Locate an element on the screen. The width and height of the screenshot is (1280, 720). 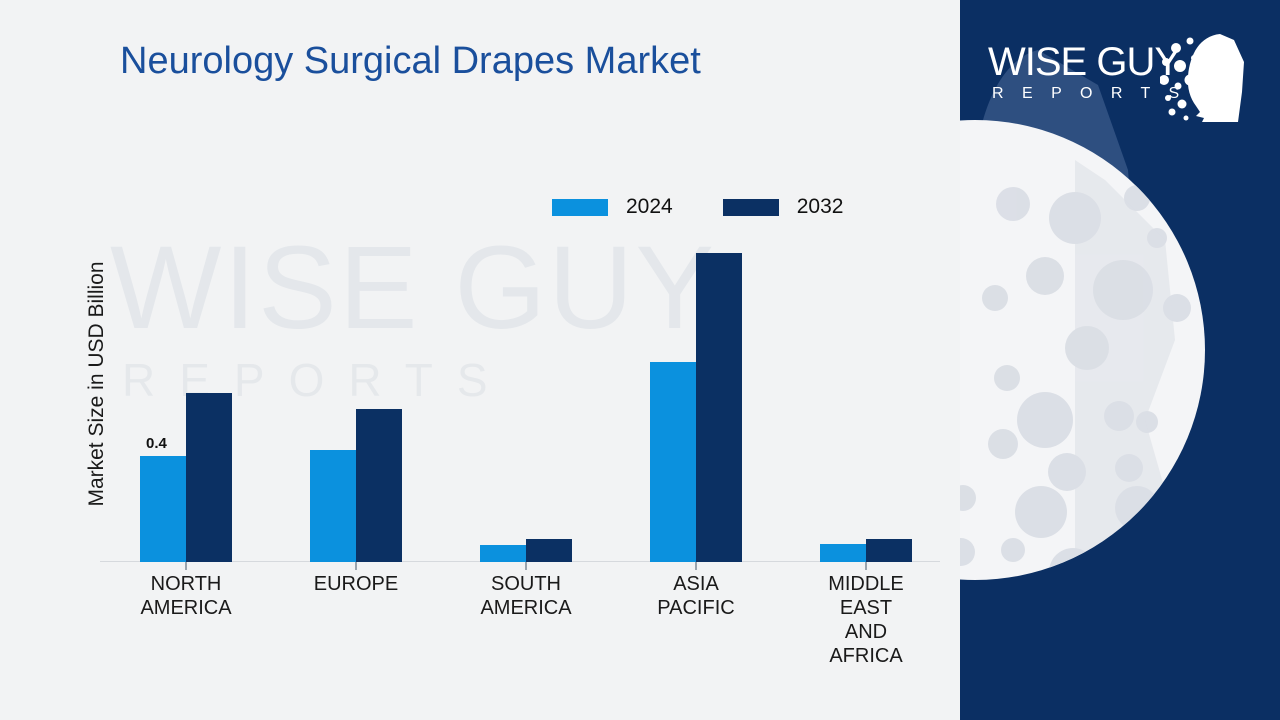
category-label: MIDDLE EAST AND AFRICA is located at coordinates (866, 620).